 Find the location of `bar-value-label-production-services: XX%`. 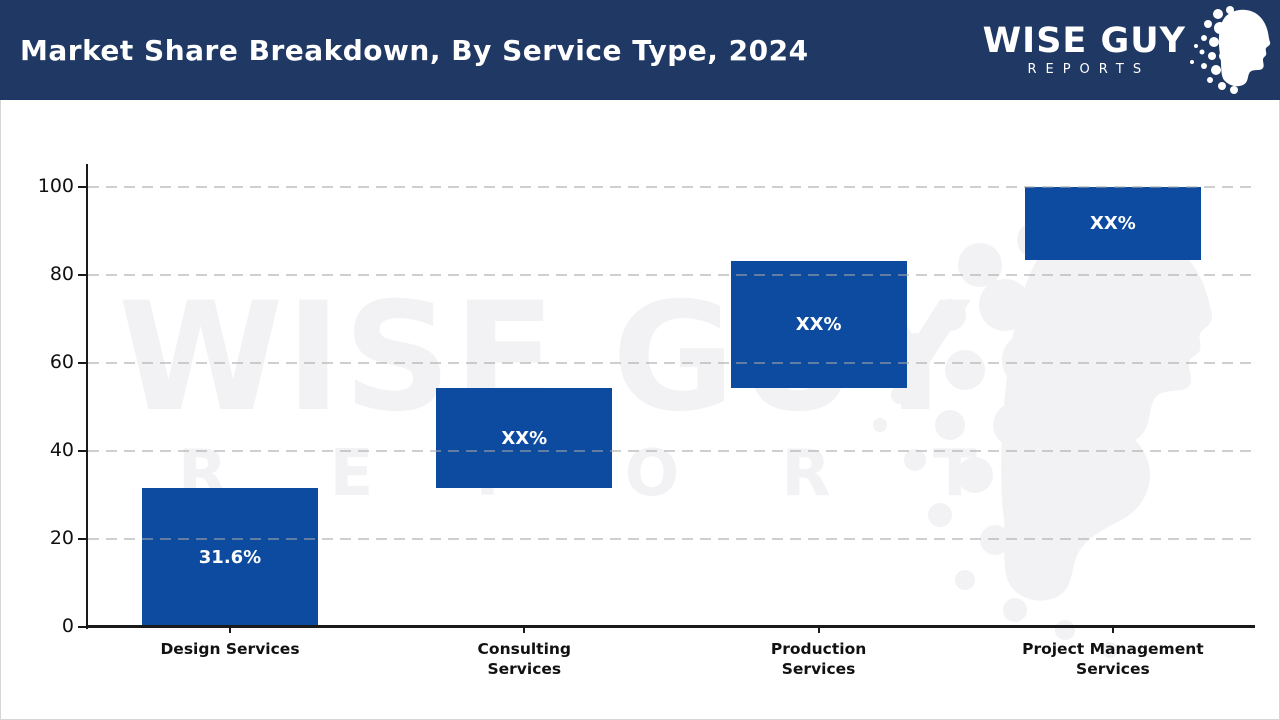

bar-value-label-production-services: XX% is located at coordinates (818, 324).